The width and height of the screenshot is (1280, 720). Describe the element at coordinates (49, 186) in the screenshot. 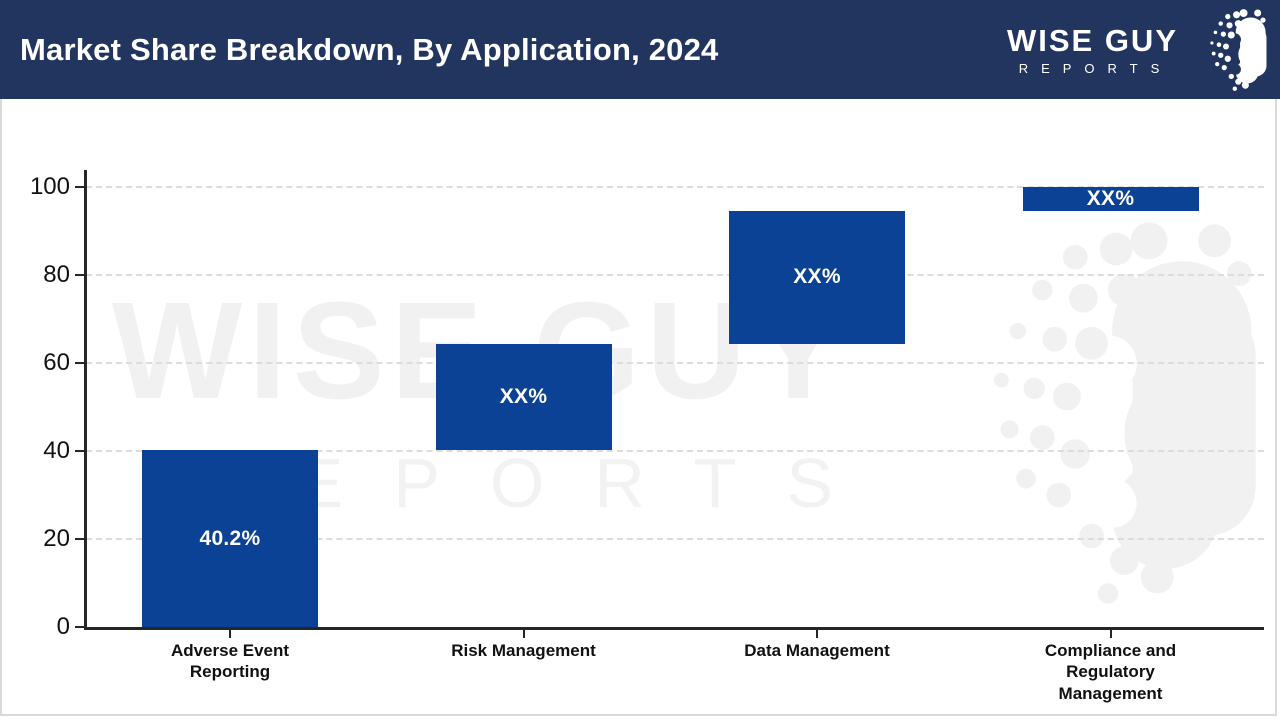

I see `y-tick-label: 100` at that location.